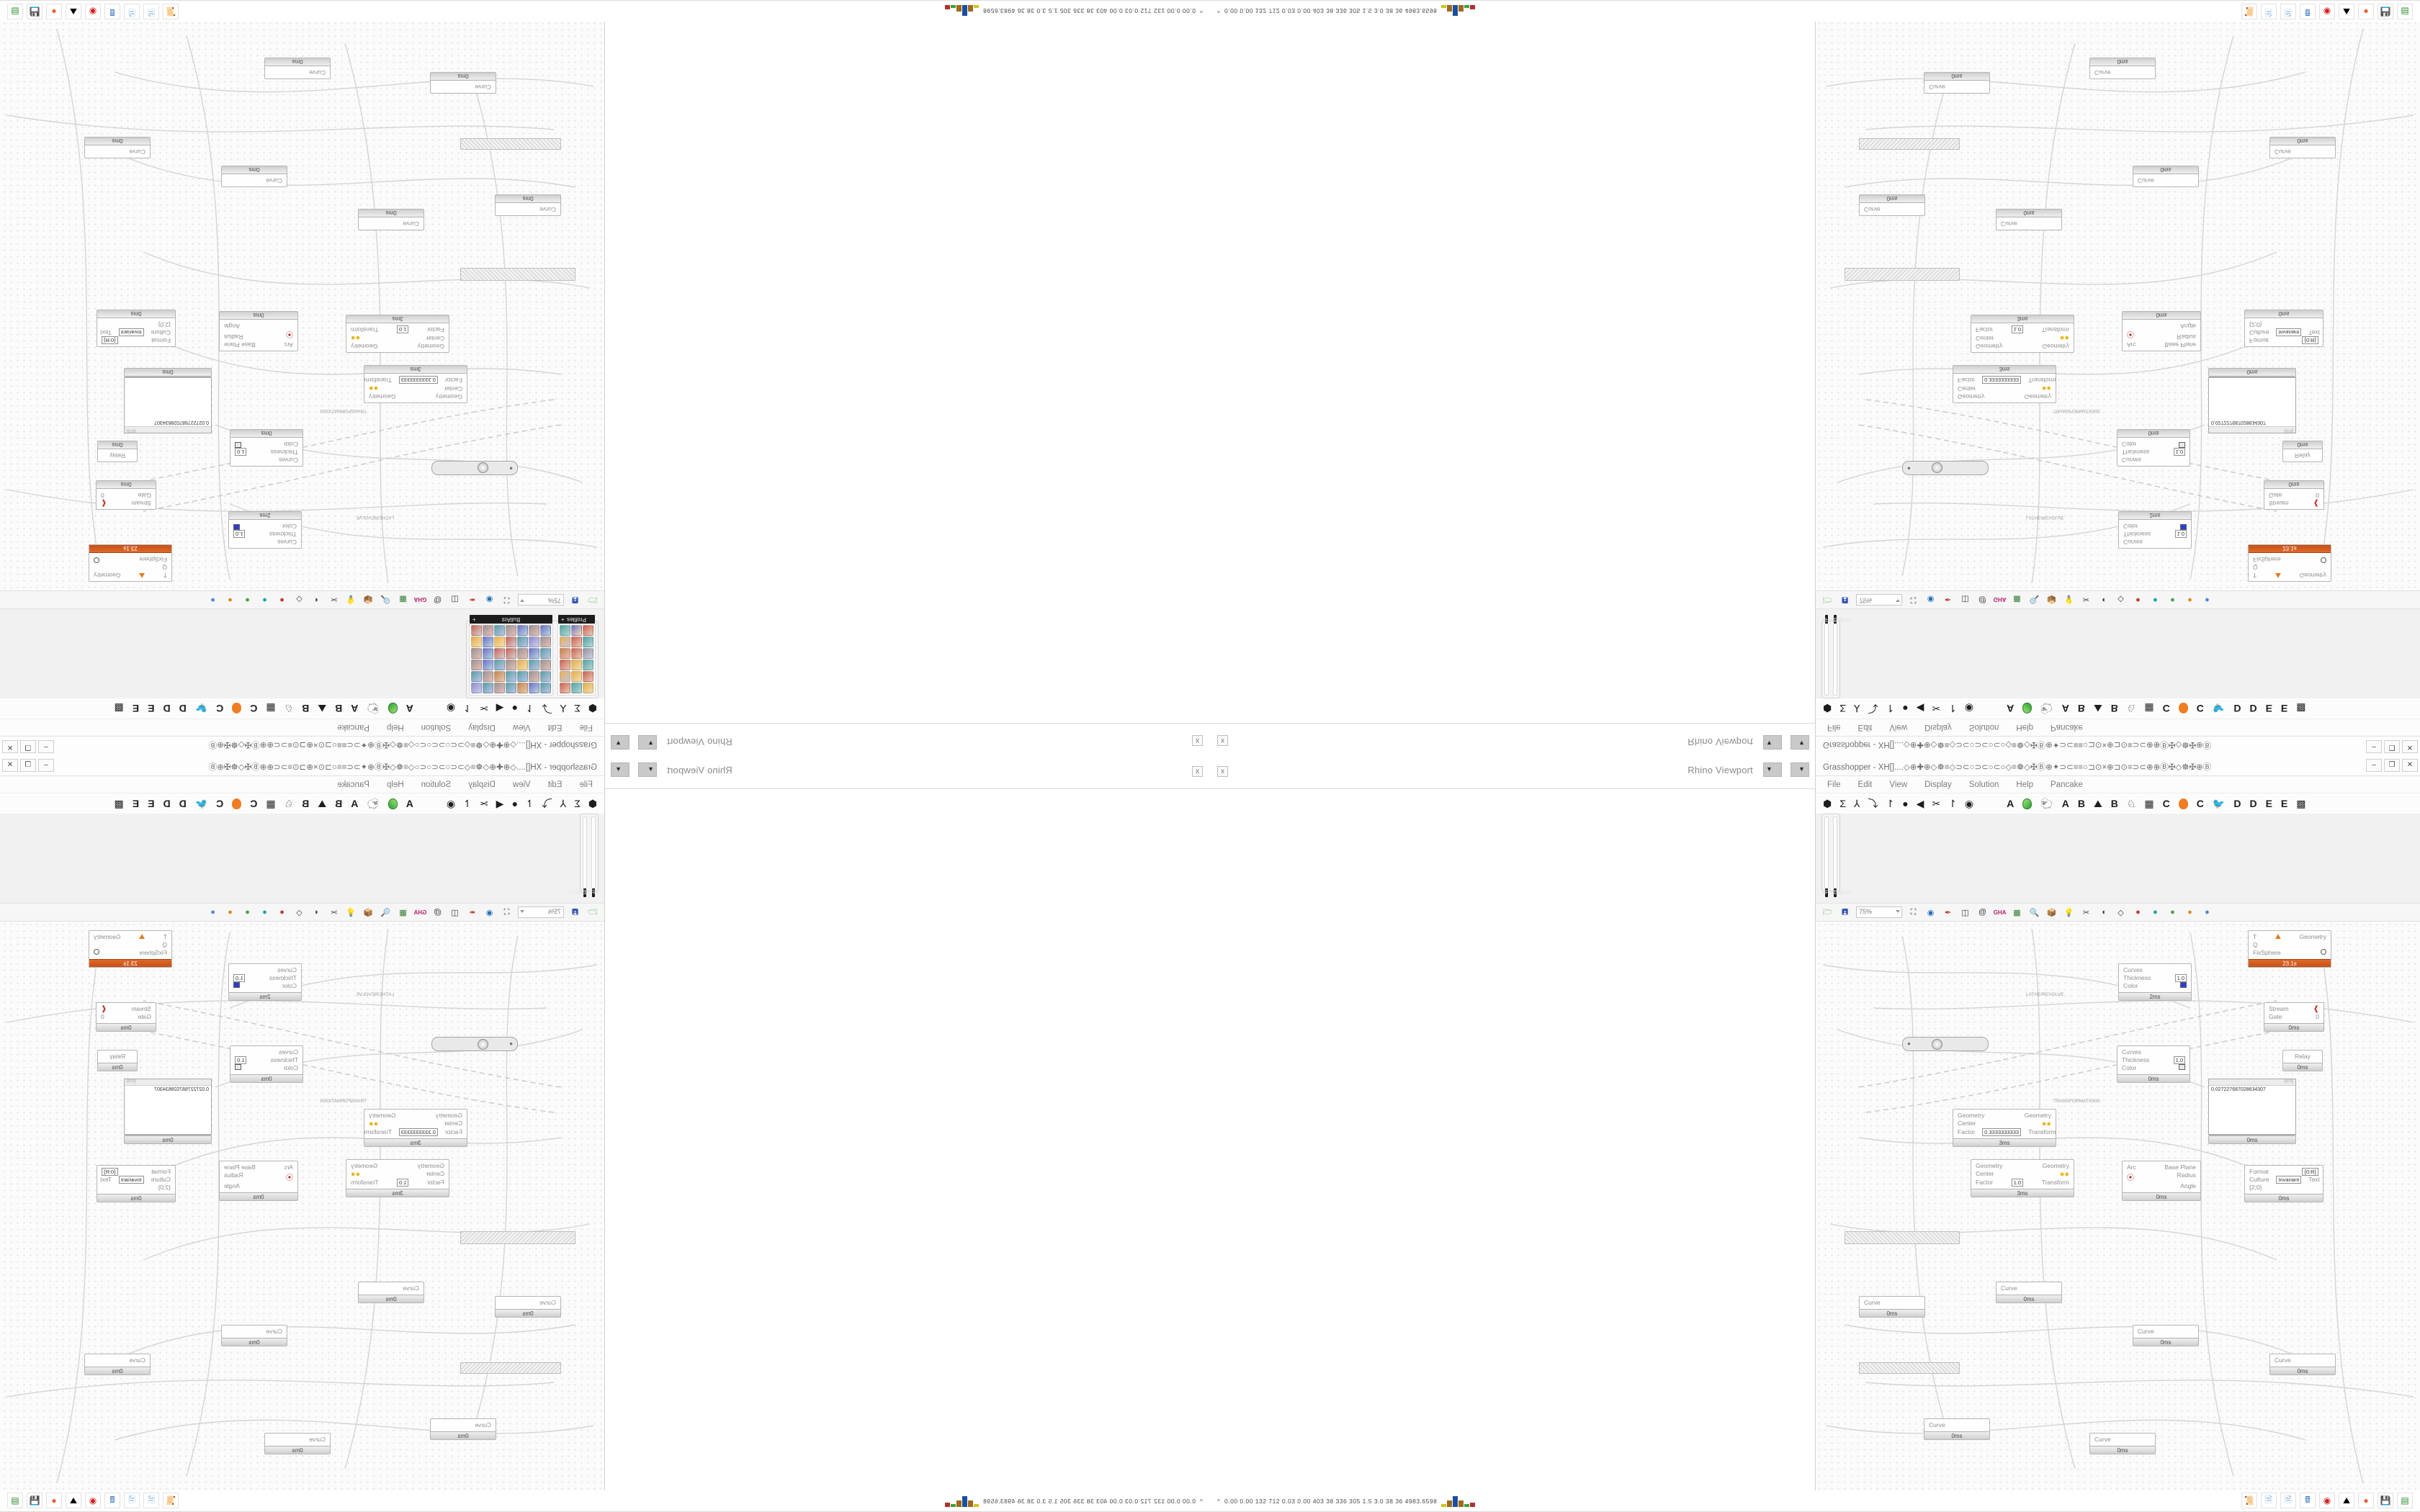  I want to click on floppy-icon: 💾, so click(34, 1500).